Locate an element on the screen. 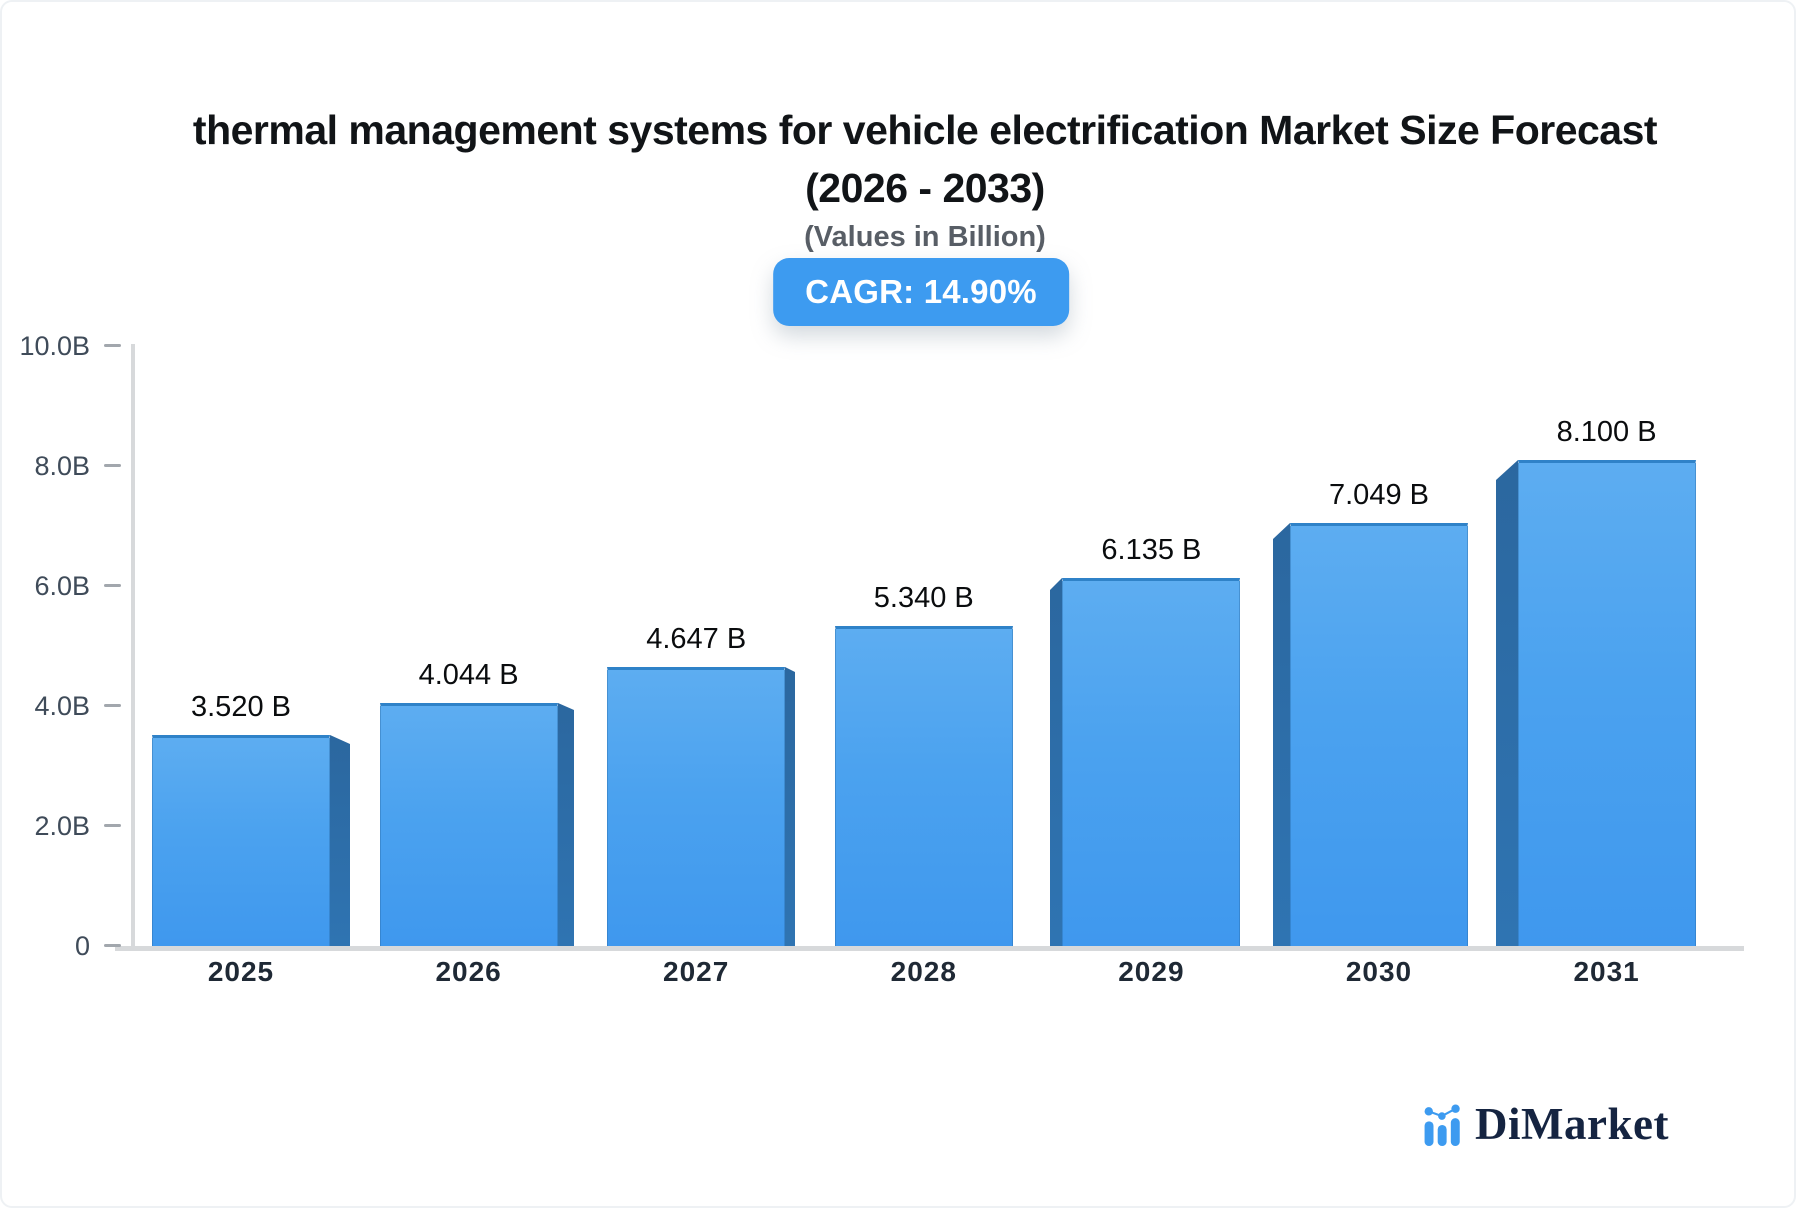  brand-logo-chart-icon is located at coordinates (1442, 1125).